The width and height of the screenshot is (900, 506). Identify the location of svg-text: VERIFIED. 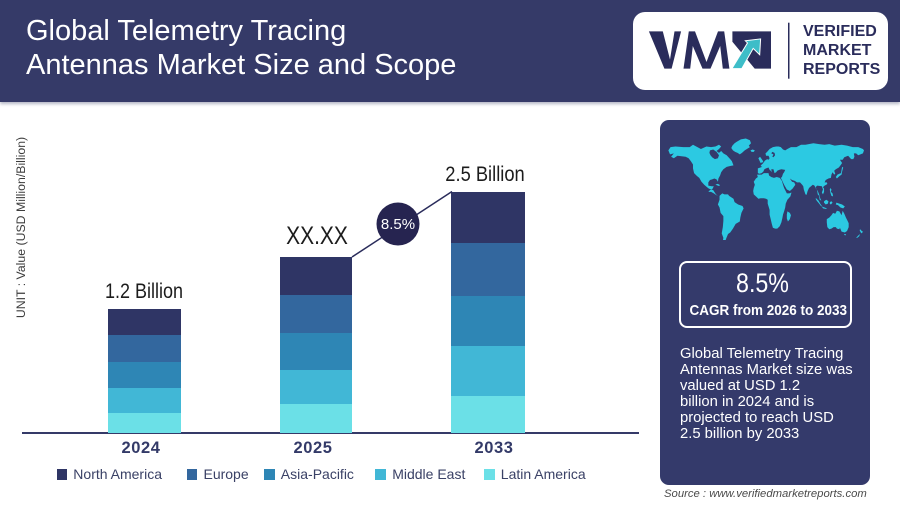
(840, 31).